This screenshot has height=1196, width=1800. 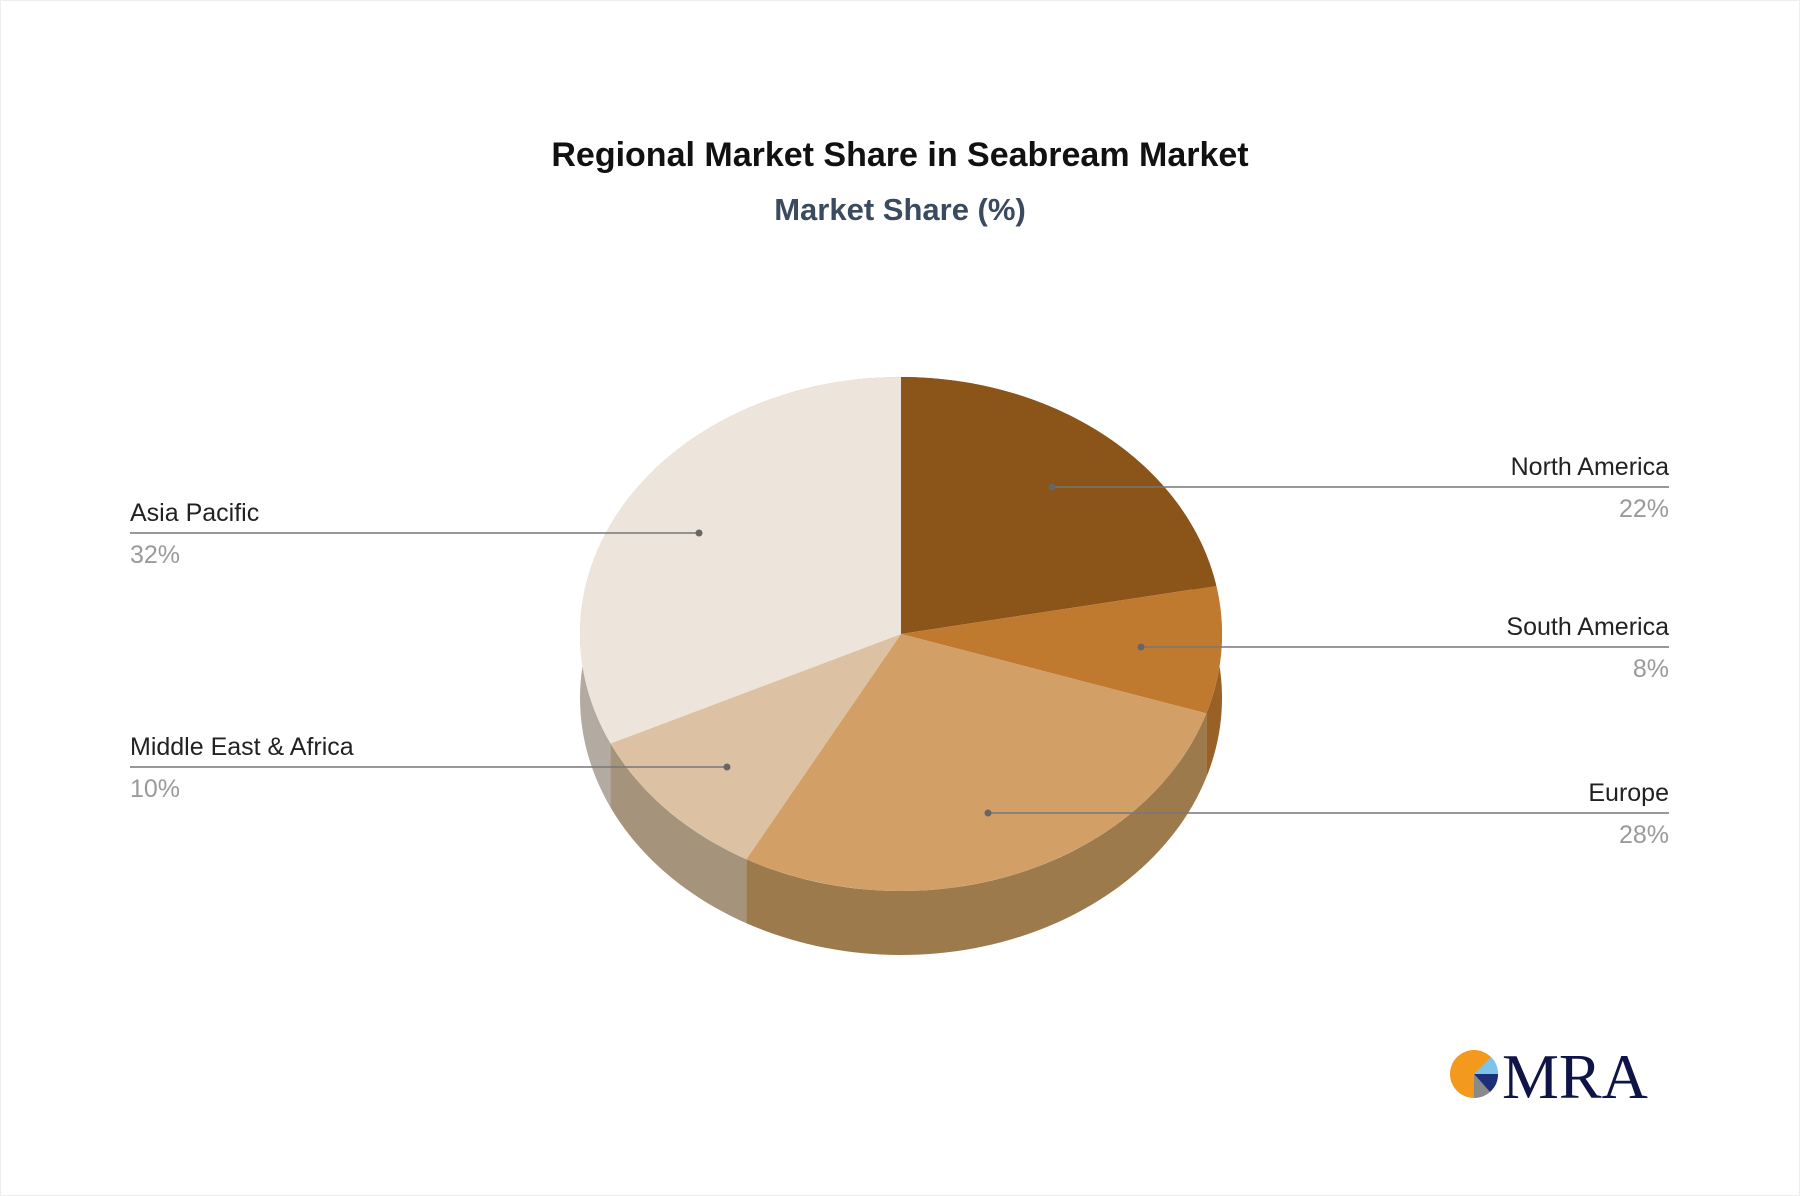 What do you see at coordinates (1644, 835) in the screenshot?
I see `slice-percent: 28%` at bounding box center [1644, 835].